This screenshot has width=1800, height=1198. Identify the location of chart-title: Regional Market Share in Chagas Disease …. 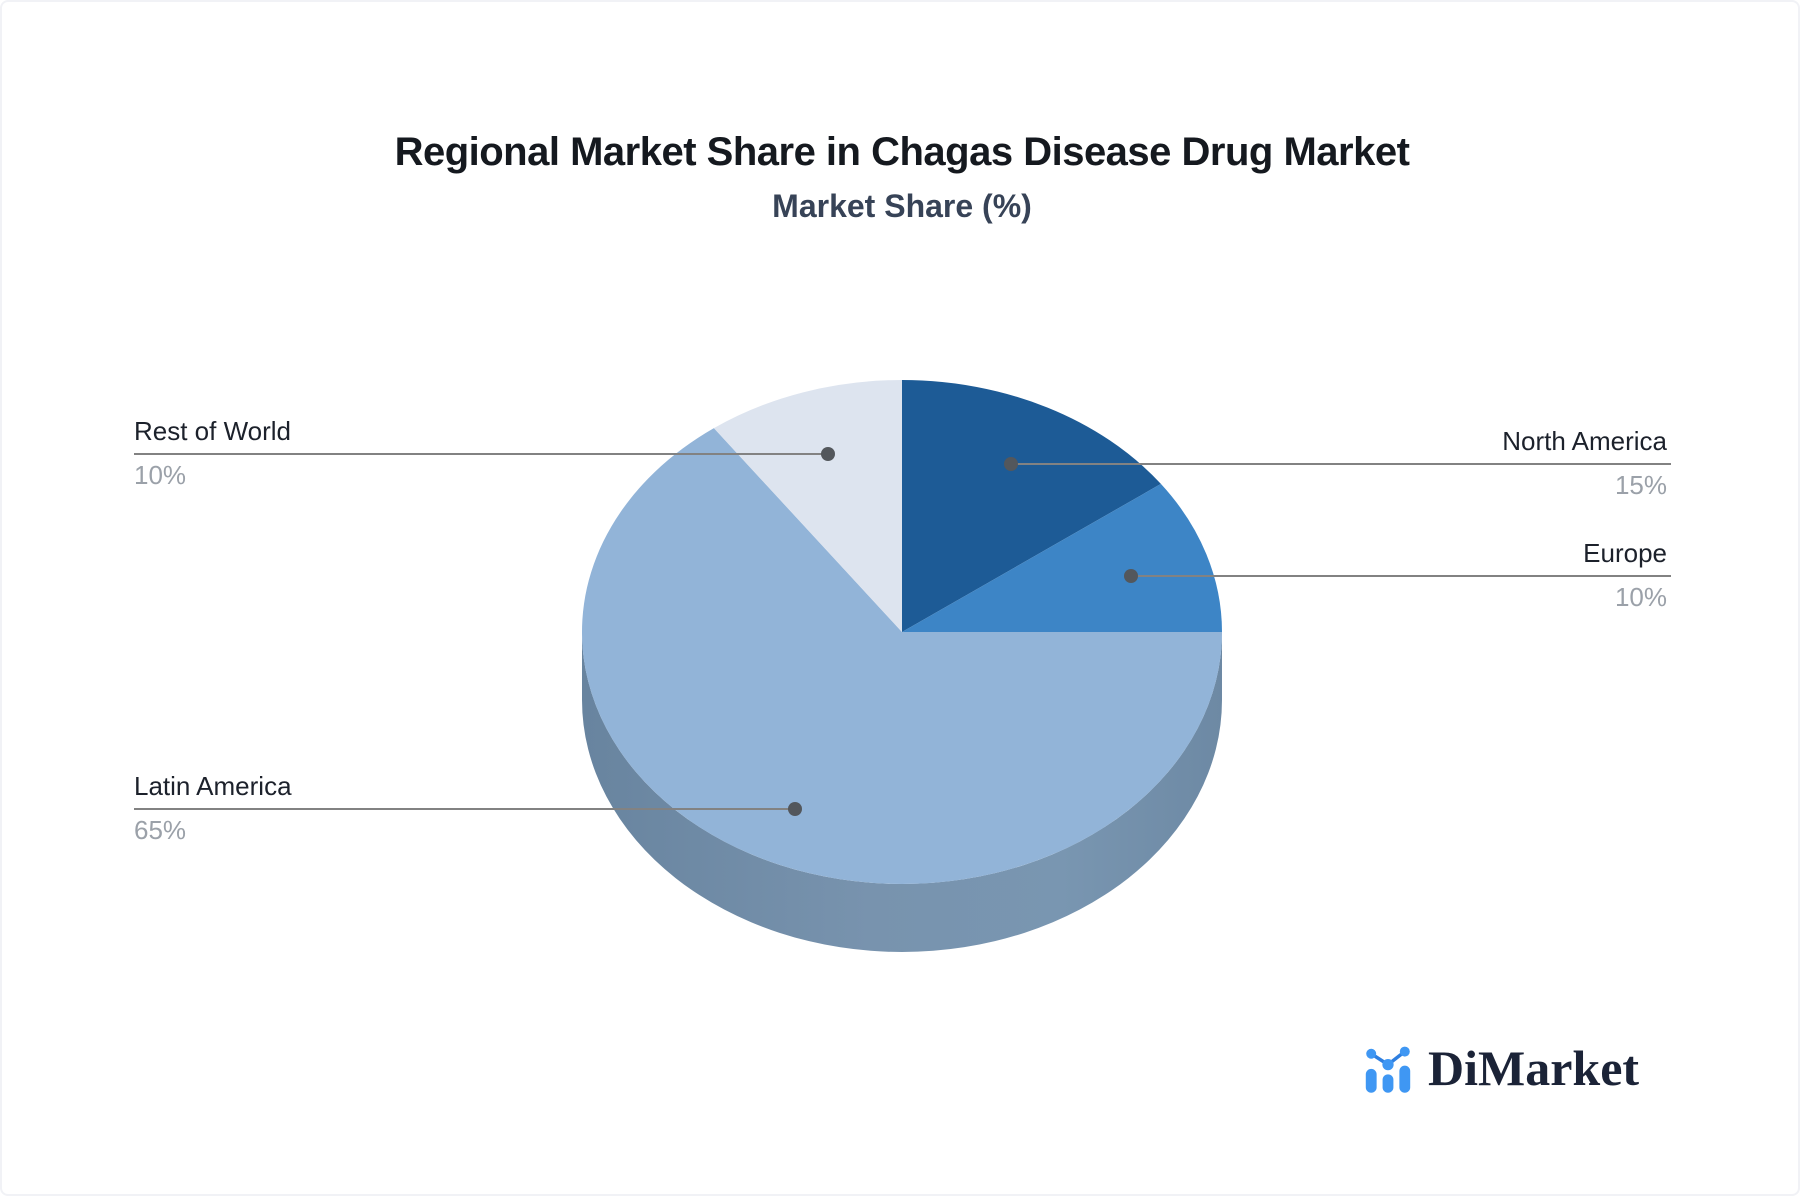
(902, 152).